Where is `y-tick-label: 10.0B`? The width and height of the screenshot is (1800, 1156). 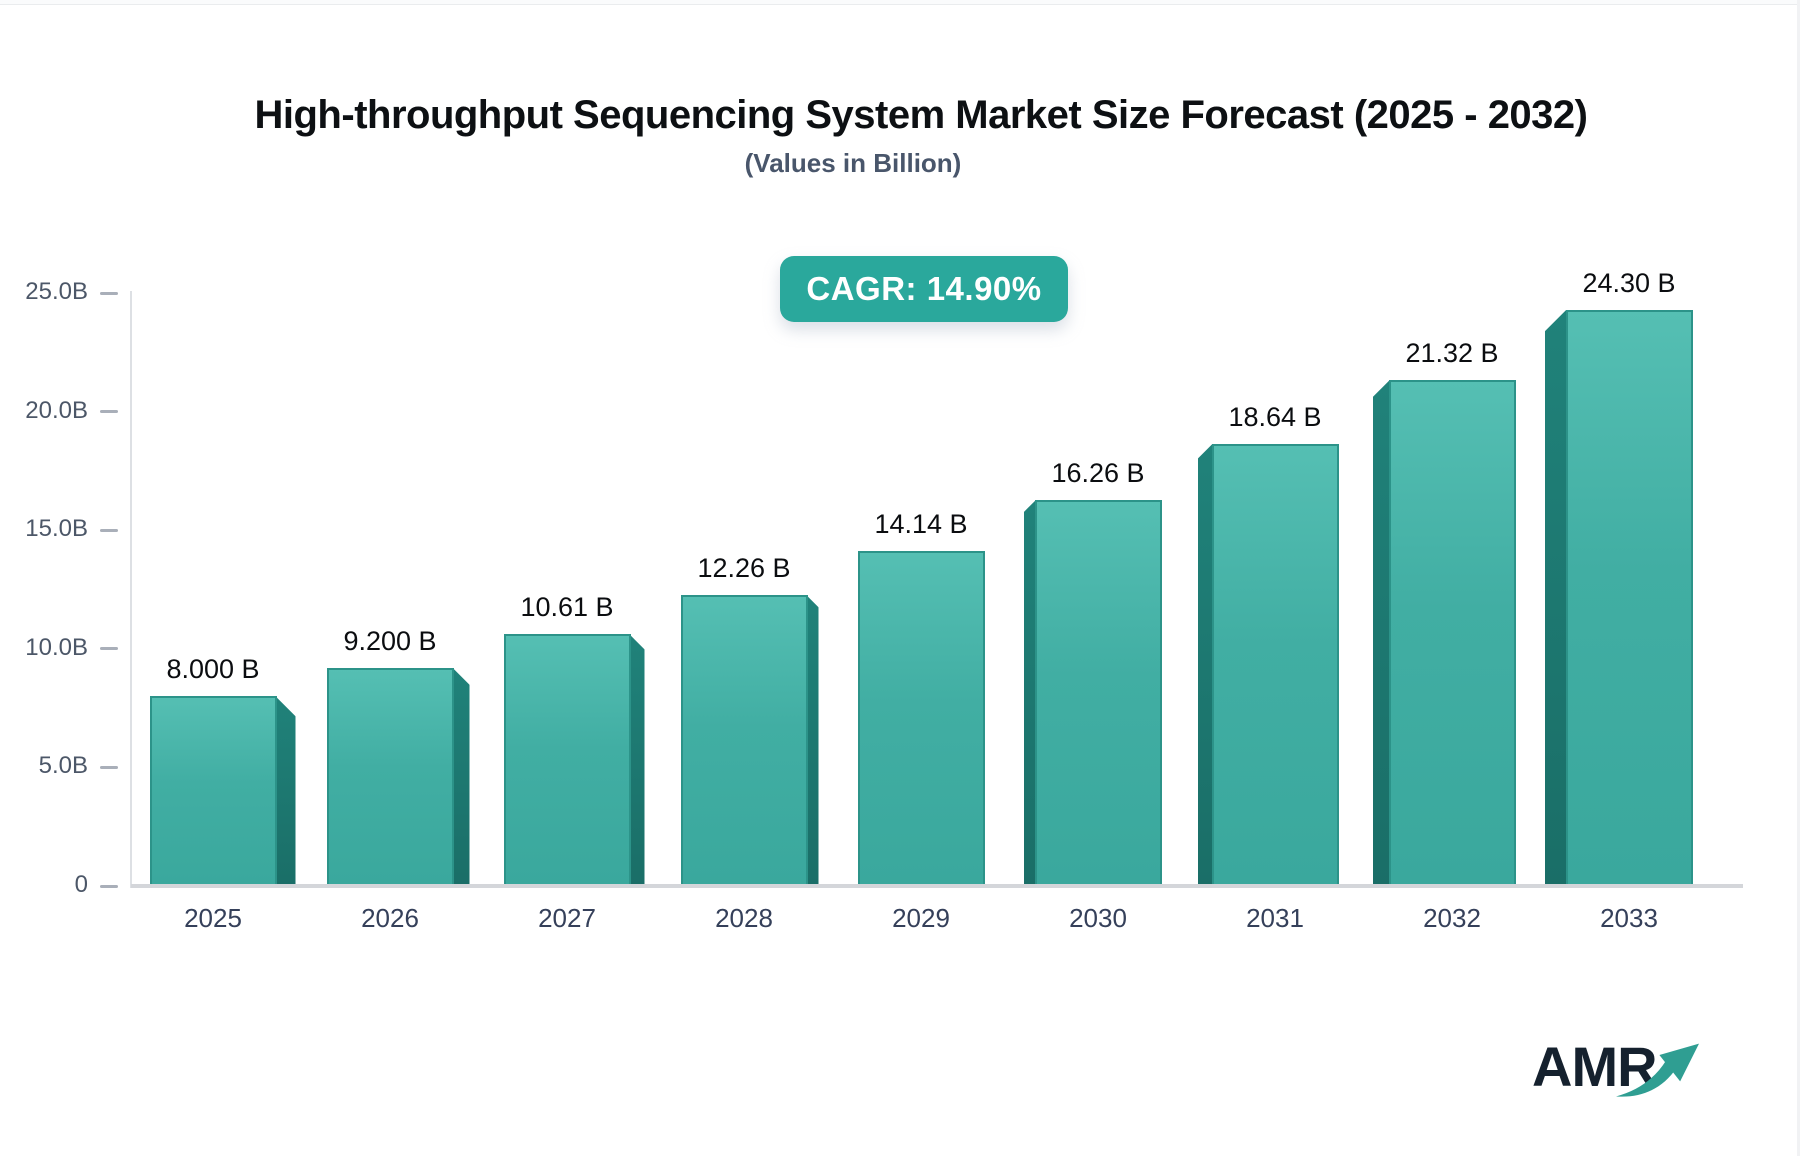
y-tick-label: 10.0B is located at coordinates (56, 647).